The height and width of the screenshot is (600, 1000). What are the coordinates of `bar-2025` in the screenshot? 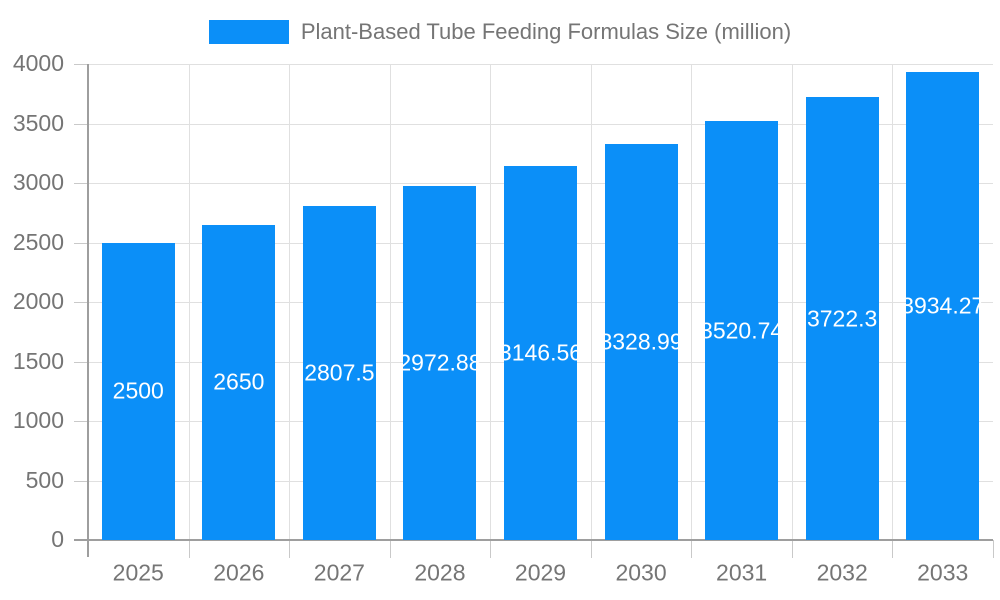 It's located at (138, 391).